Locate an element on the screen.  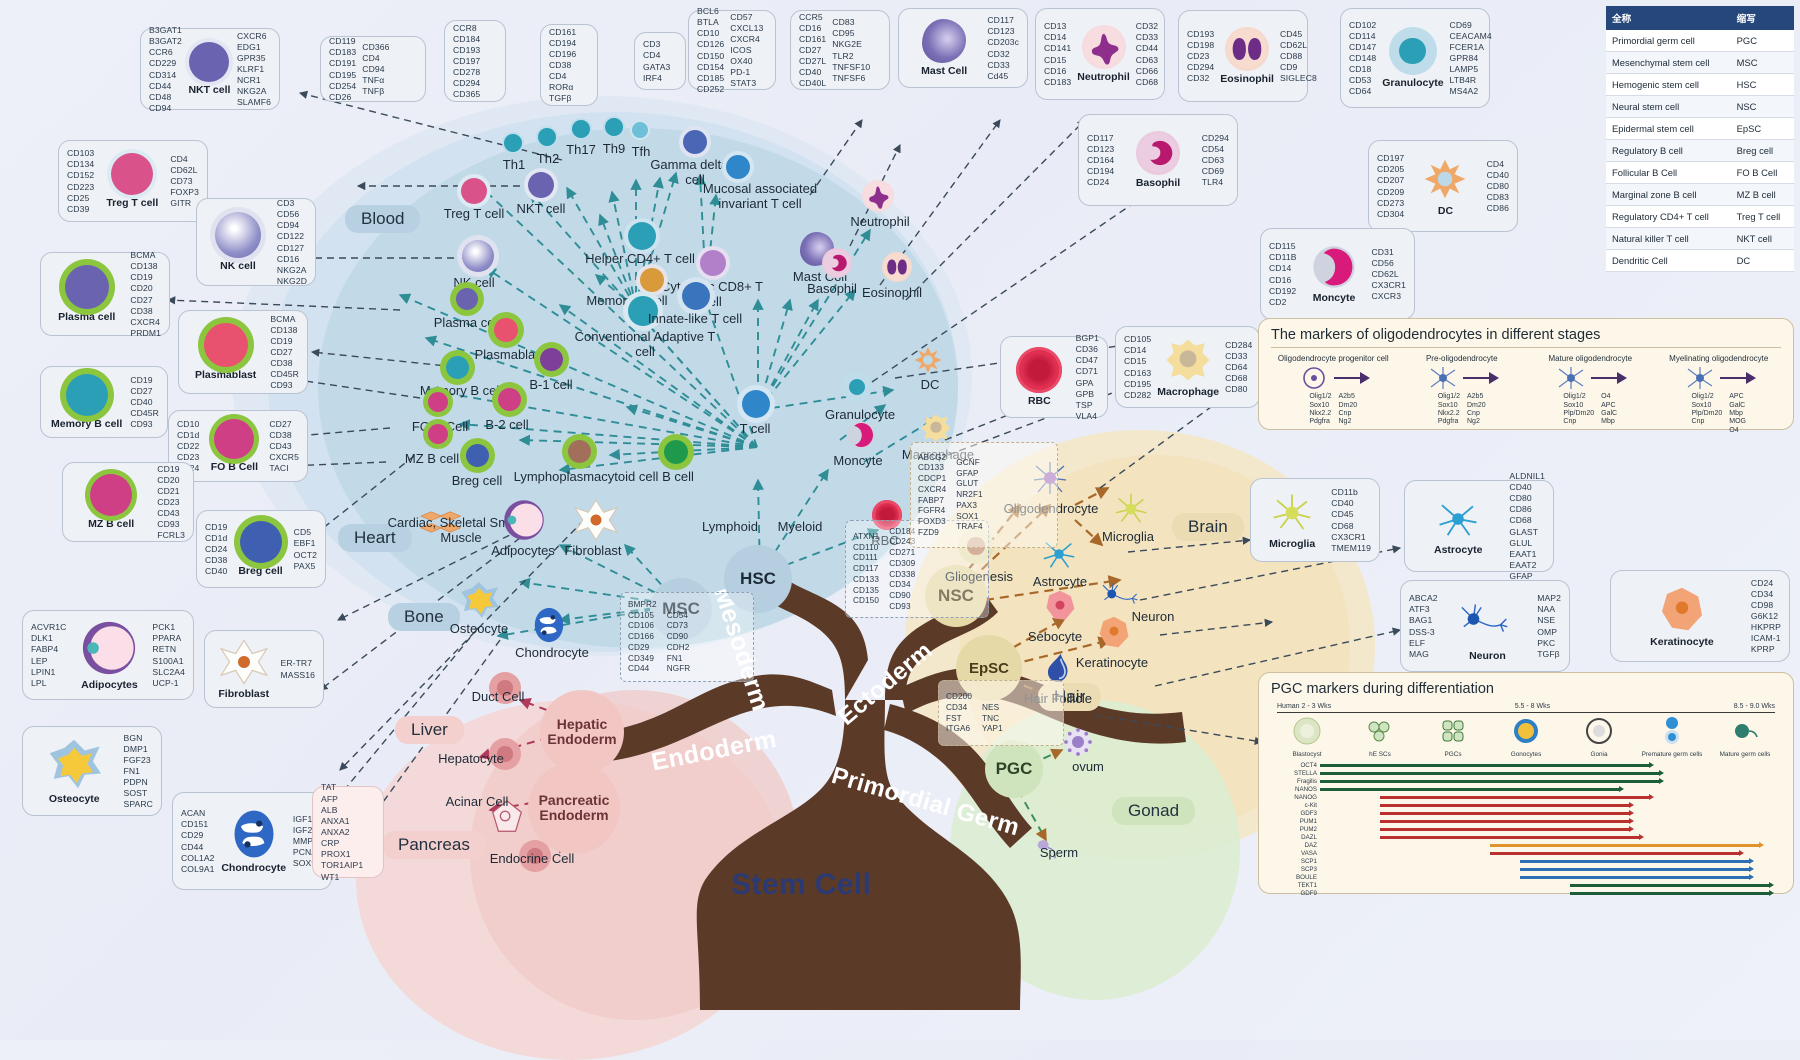
progenitor-pancreatic-endoderm: Pancreatic Endoderm is located at coordinates (574, 808).